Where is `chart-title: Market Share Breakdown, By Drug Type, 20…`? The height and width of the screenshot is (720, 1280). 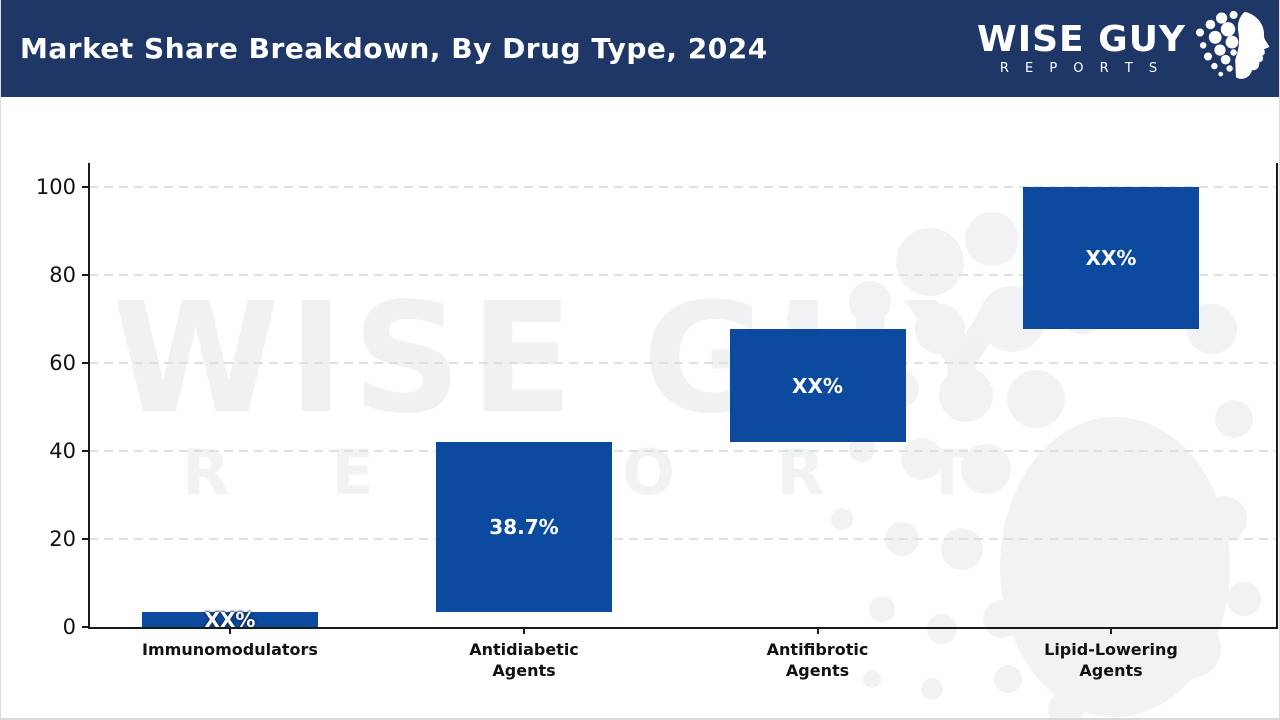
chart-title: Market Share Breakdown, By Drug Type, 20… is located at coordinates (394, 48).